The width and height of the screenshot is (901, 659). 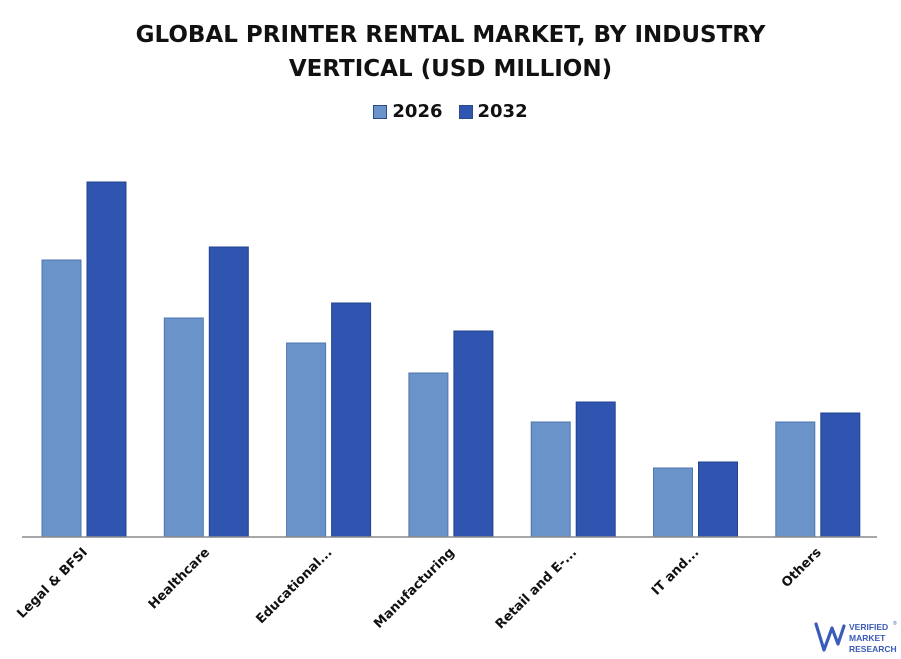 I want to click on legend-label-2026: 2026, so click(x=417, y=111).